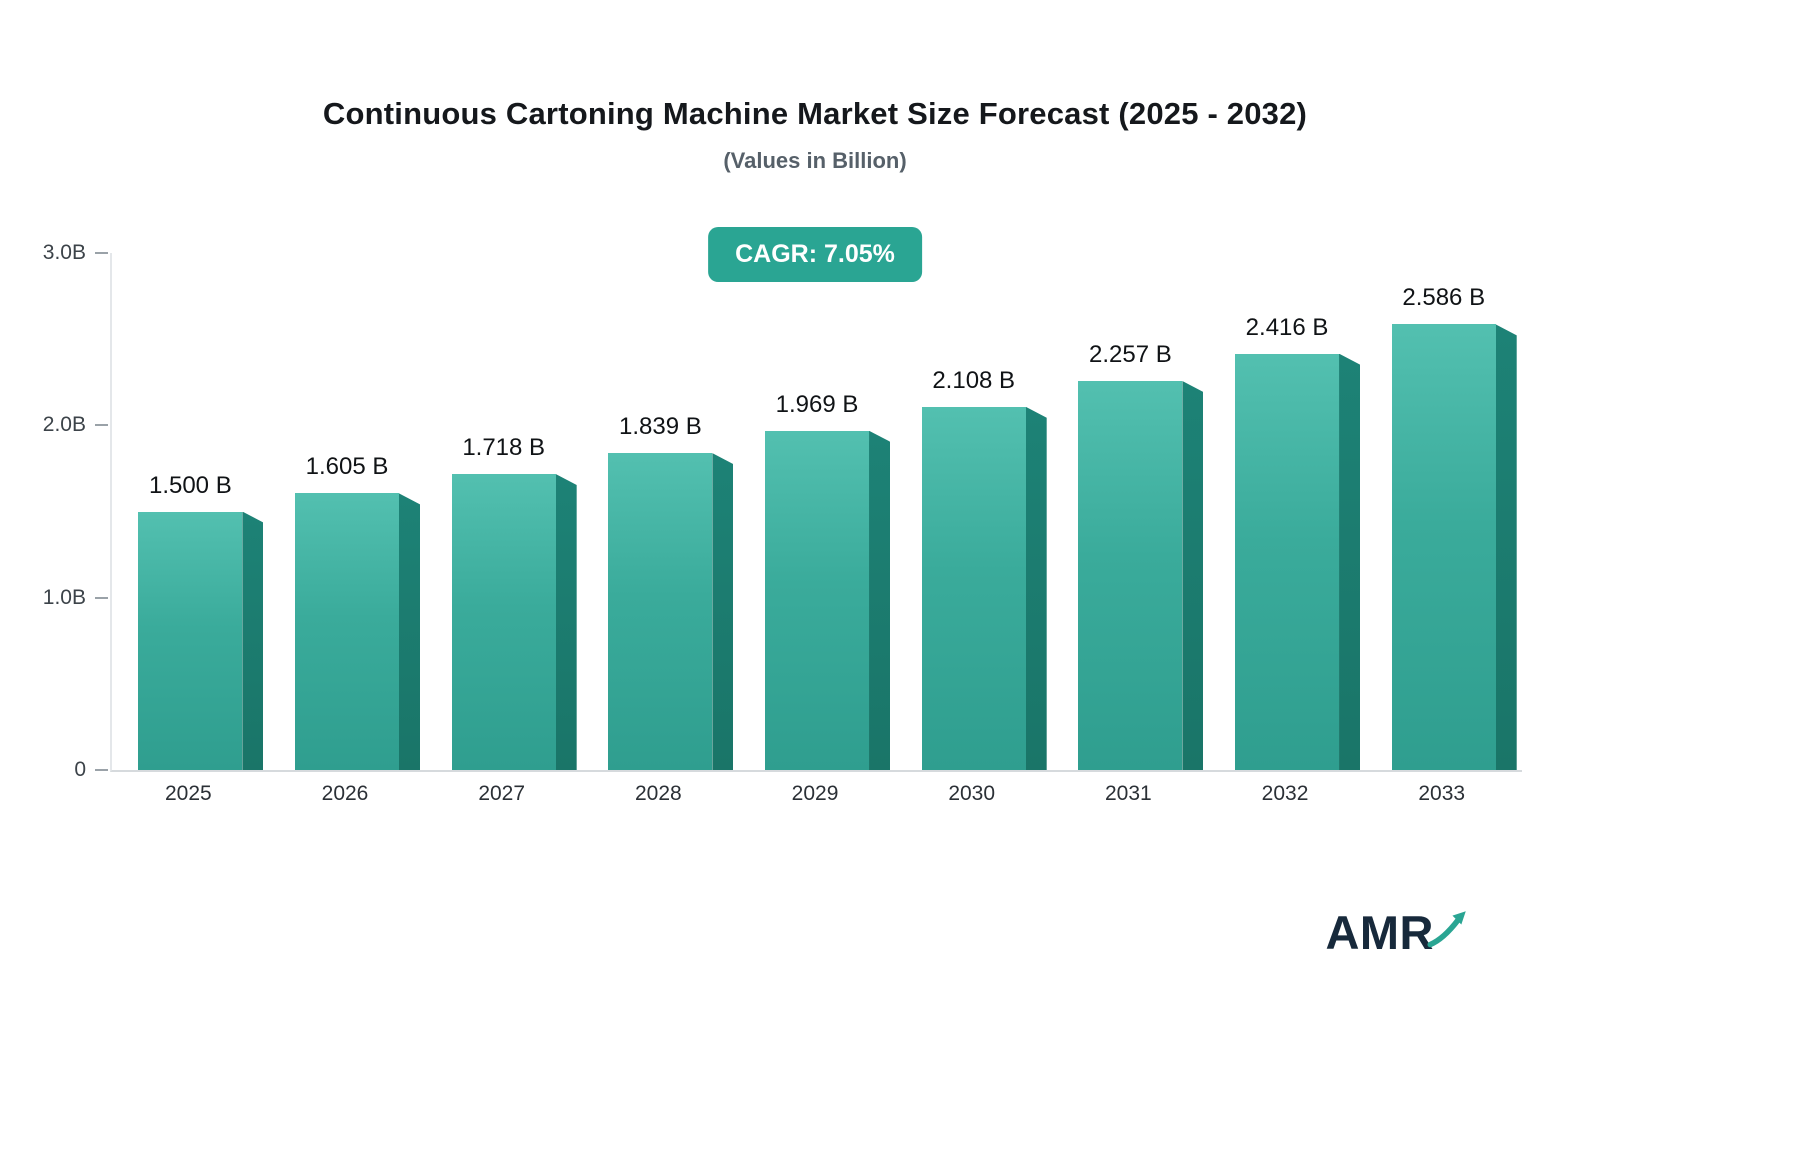 This screenshot has width=1800, height=1156. I want to click on x-axis-label: 2031, so click(1128, 793).